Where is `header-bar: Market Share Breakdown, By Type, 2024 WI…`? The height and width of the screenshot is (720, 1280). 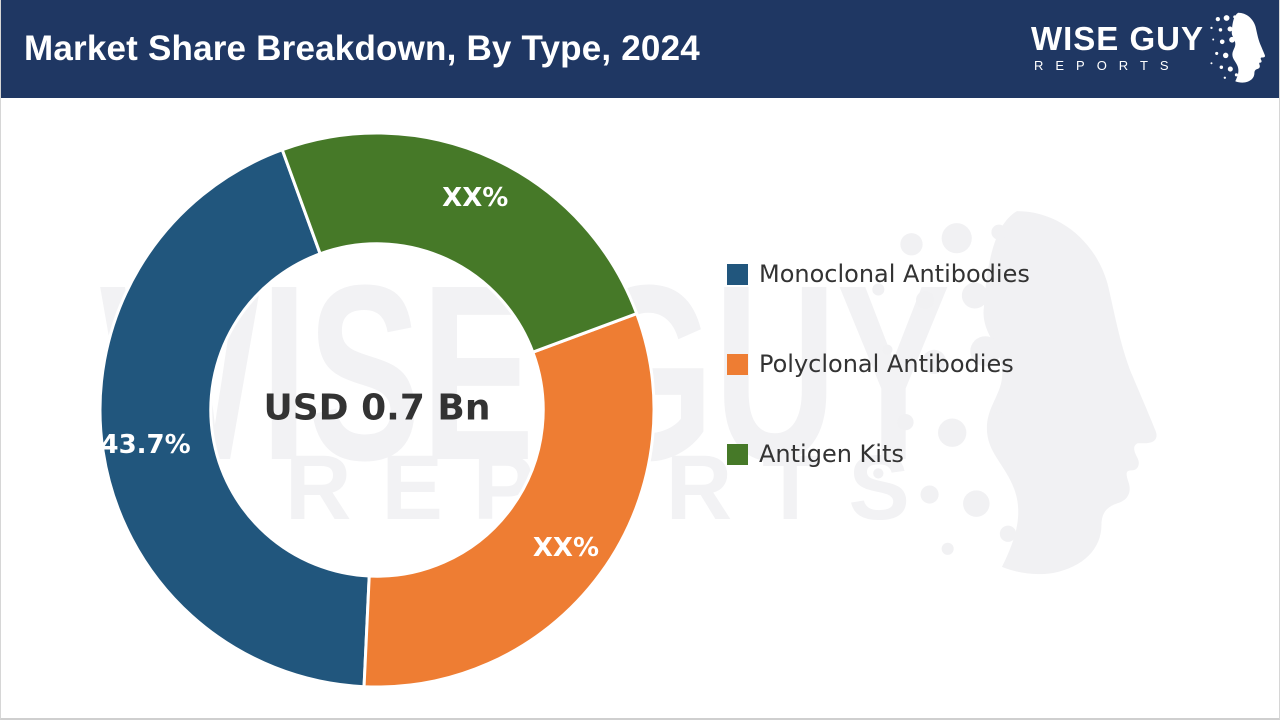
header-bar: Market Share Breakdown, By Type, 2024 WI… is located at coordinates (640, 49).